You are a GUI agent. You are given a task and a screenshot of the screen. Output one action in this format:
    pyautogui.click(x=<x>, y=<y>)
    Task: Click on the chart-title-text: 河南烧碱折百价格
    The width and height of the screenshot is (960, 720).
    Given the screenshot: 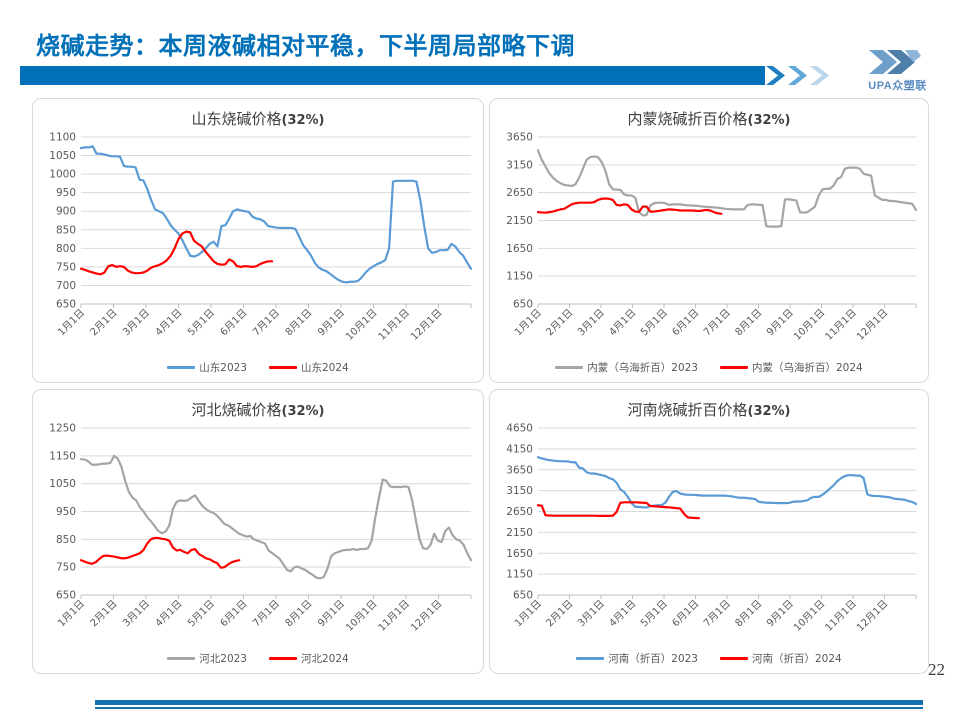 What is the action you would take?
    pyautogui.click(x=687, y=410)
    